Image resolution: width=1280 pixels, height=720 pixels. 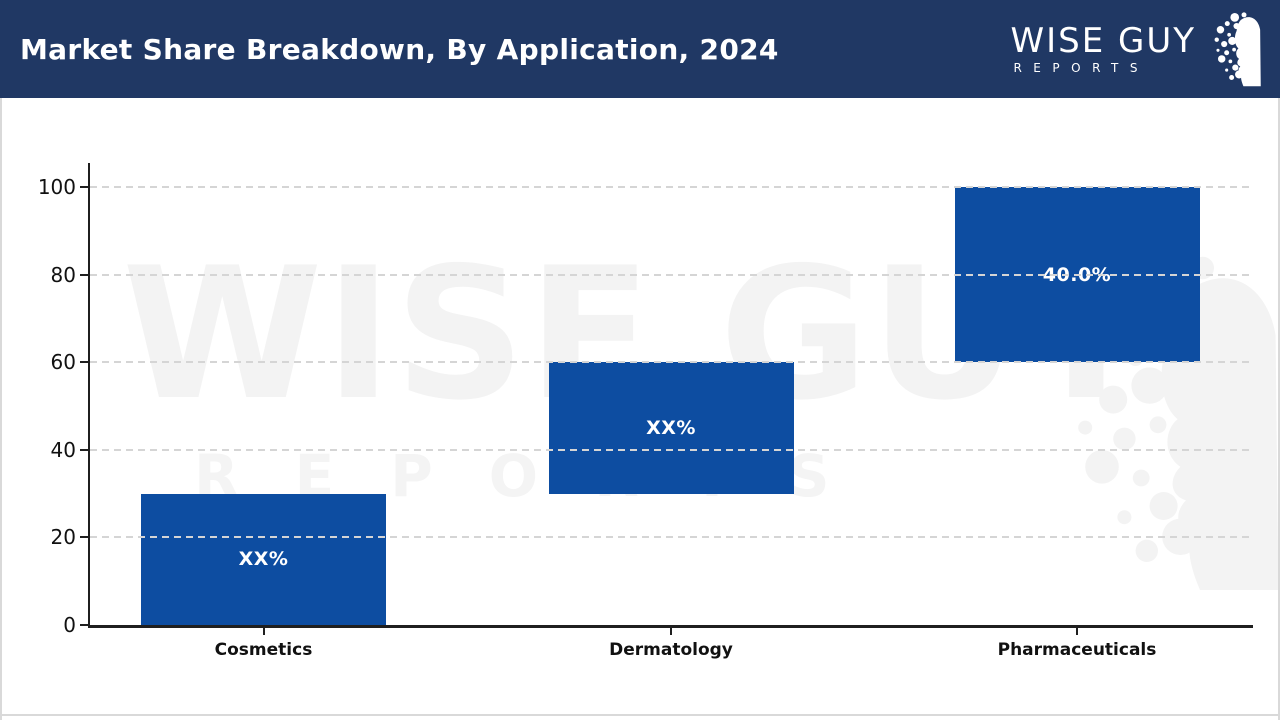 What do you see at coordinates (1081, 68) in the screenshot?
I see `logo-wordmark-bottom: REPORTS` at bounding box center [1081, 68].